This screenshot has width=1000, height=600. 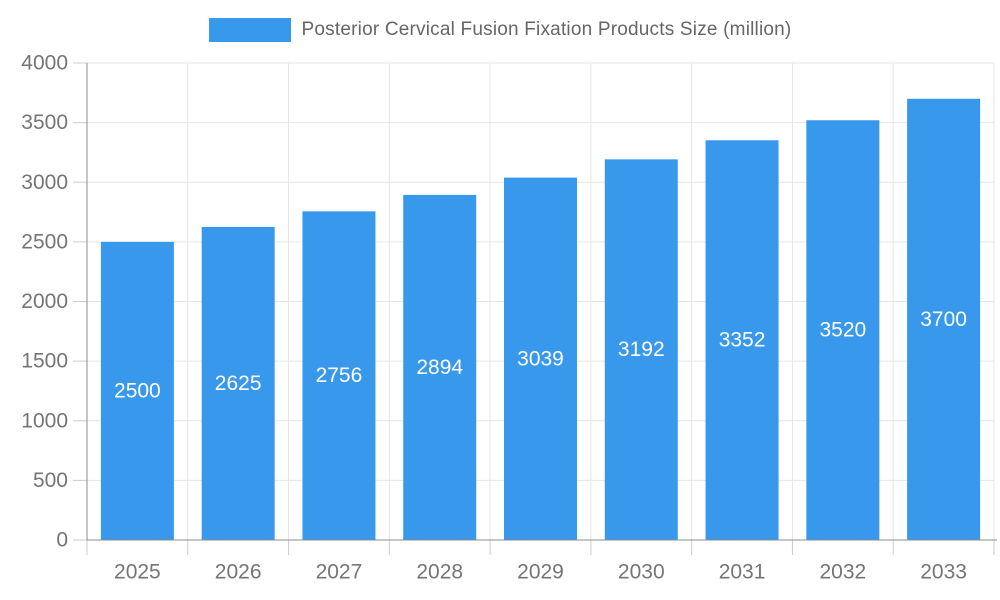 I want to click on x-axis-tick-label: 2033, so click(x=943, y=572).